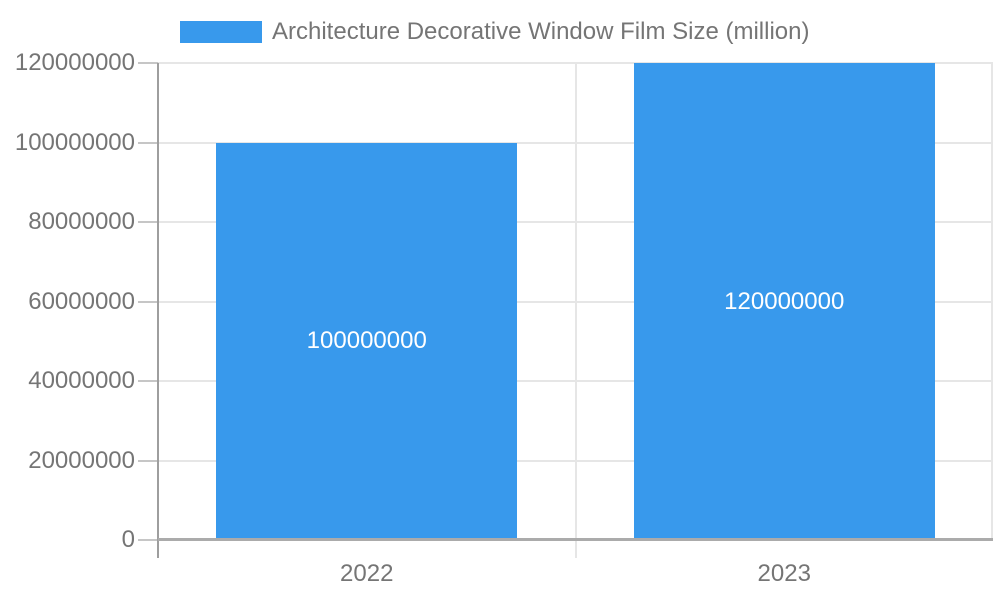 Image resolution: width=1000 pixels, height=600 pixels. I want to click on legend-swatch-icon, so click(221, 32).